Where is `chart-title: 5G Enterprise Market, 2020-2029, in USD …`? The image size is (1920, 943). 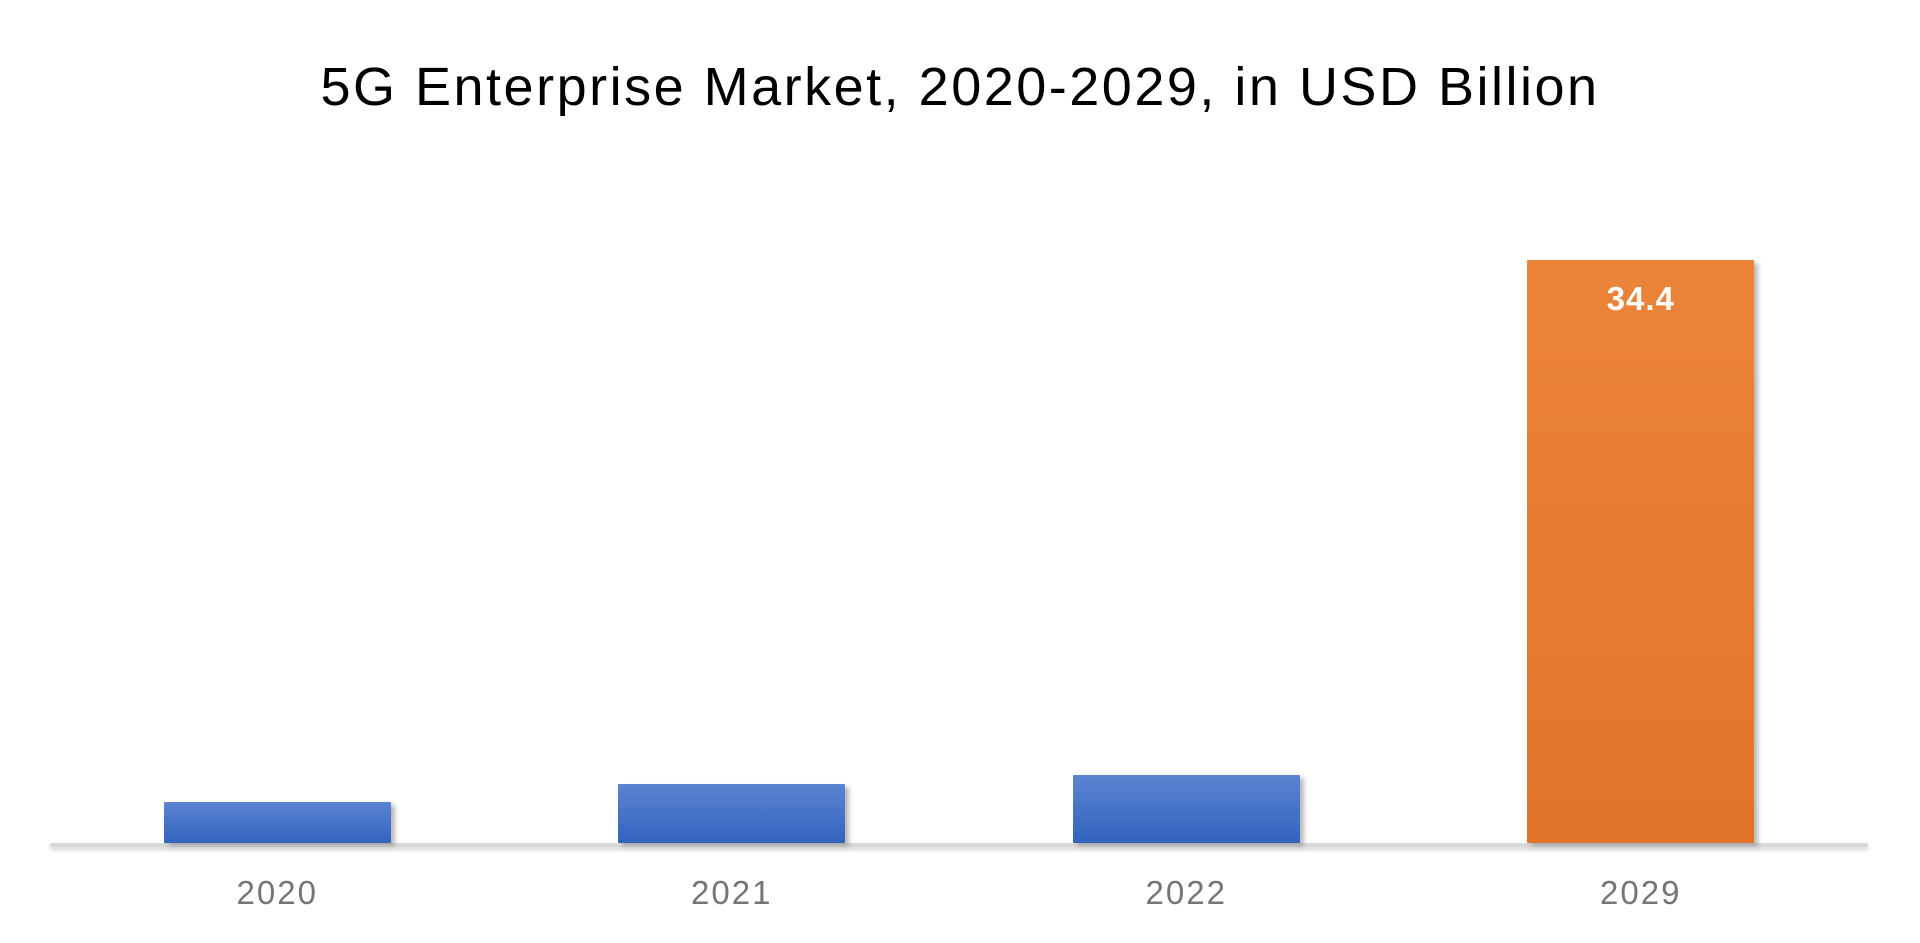
chart-title: 5G Enterprise Market, 2020-2029, in USD … is located at coordinates (960, 87).